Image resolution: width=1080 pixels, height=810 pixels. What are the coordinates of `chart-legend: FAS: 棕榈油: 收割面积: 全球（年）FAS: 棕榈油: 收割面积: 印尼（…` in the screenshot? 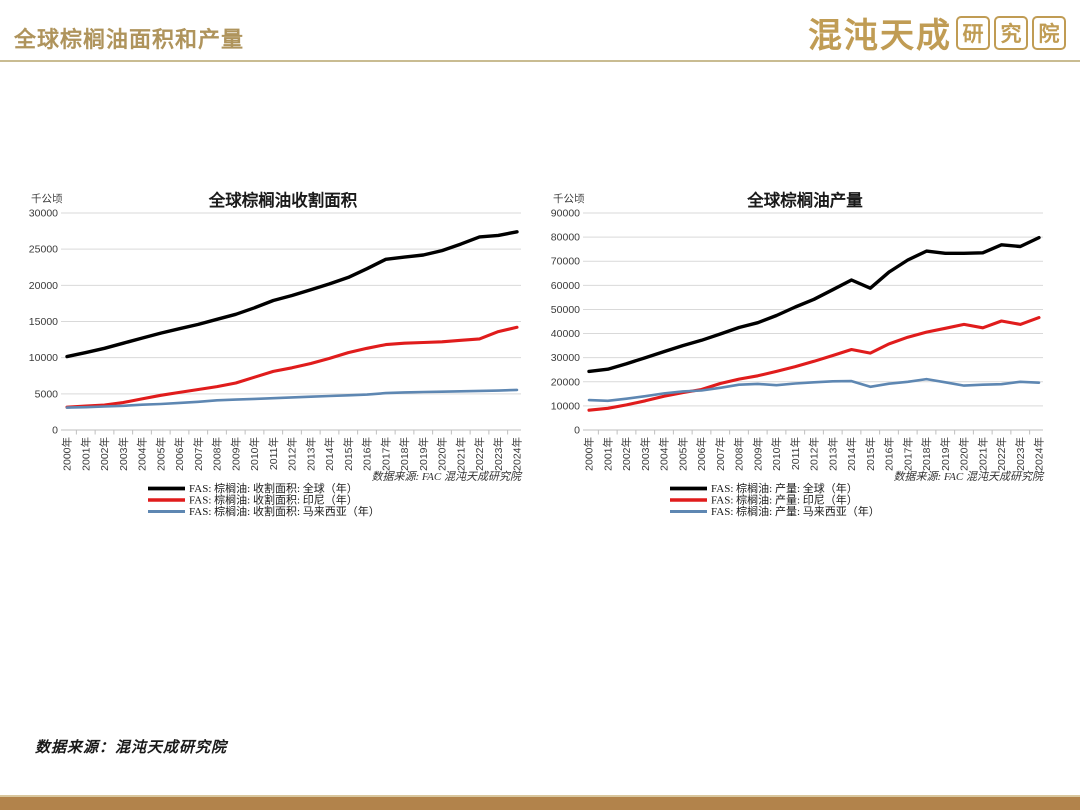 It's located at (264, 499).